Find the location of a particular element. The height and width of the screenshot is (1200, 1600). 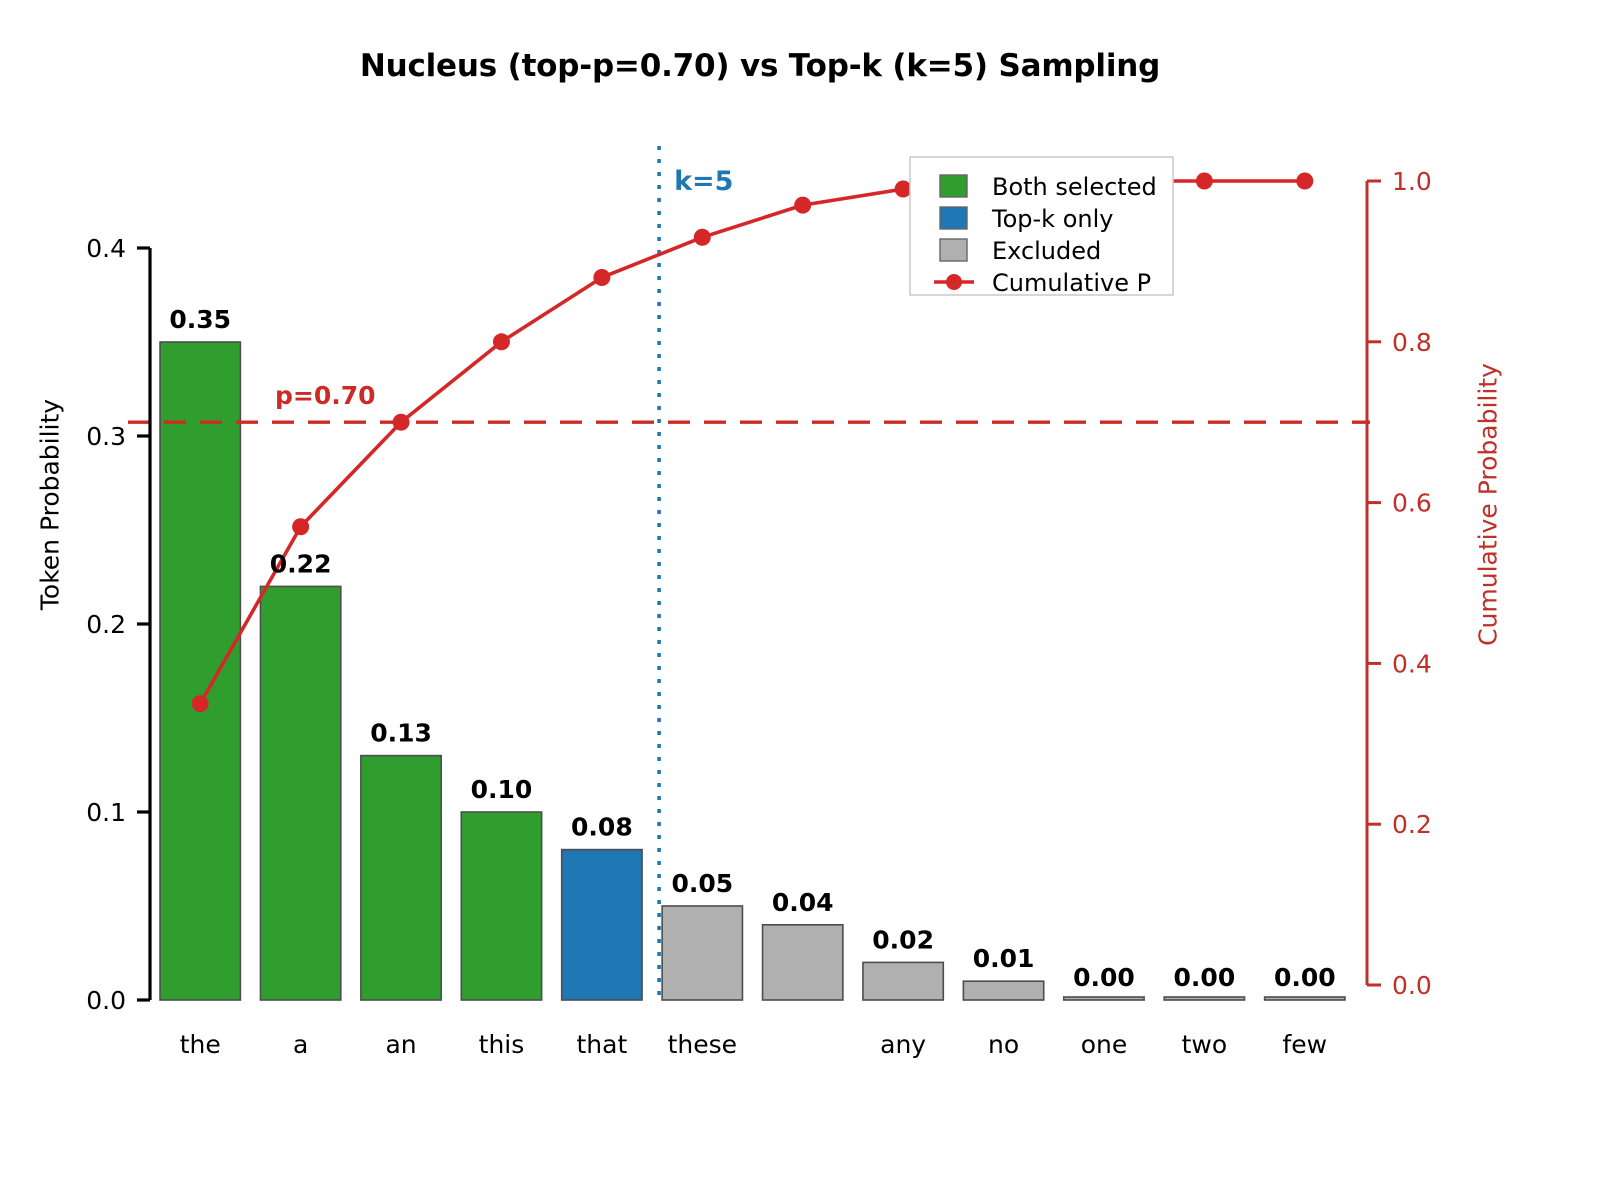

legend-label: Cumulative P is located at coordinates (1071, 283).